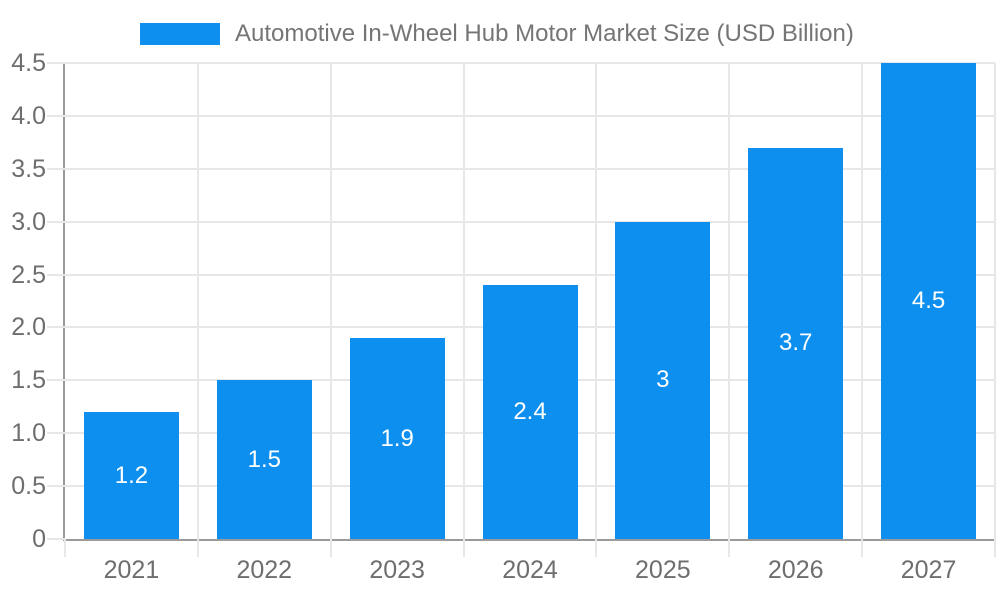 This screenshot has width=1000, height=600. I want to click on y-tick-label: 2.5, so click(28, 274).